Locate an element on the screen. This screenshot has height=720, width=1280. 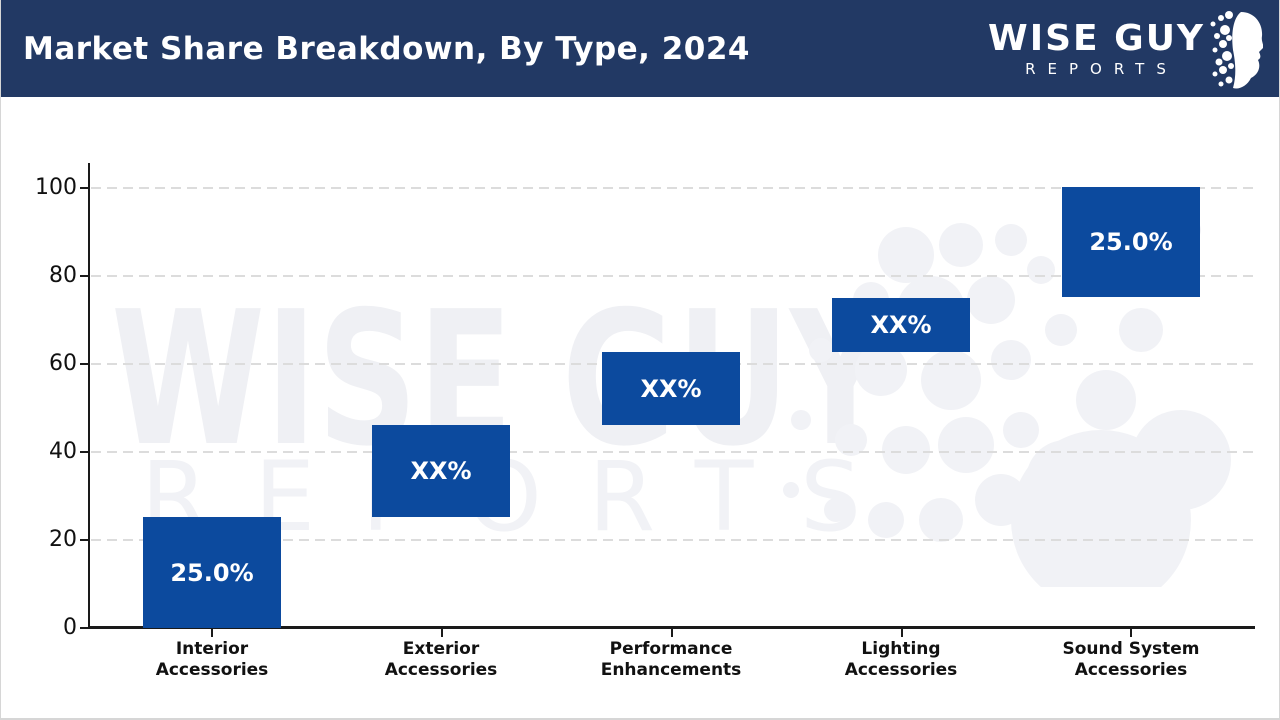
category-line1: Sound System is located at coordinates (1131, 649).